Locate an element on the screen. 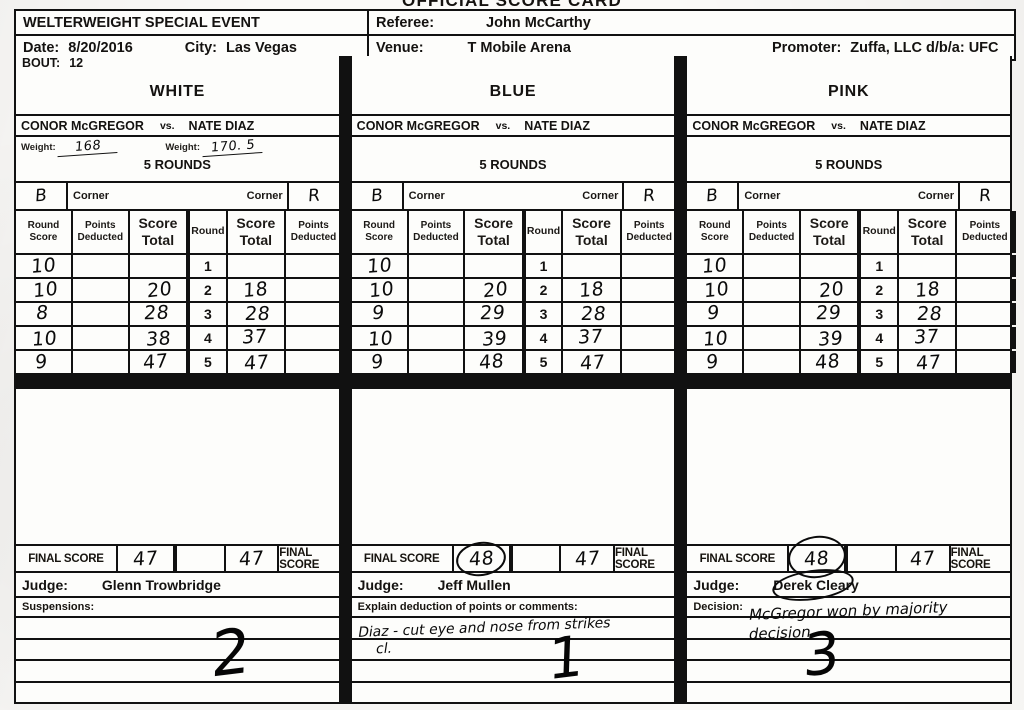 This screenshot has width=1024, height=710. final-score-red: 47 is located at coordinates (146, 558).